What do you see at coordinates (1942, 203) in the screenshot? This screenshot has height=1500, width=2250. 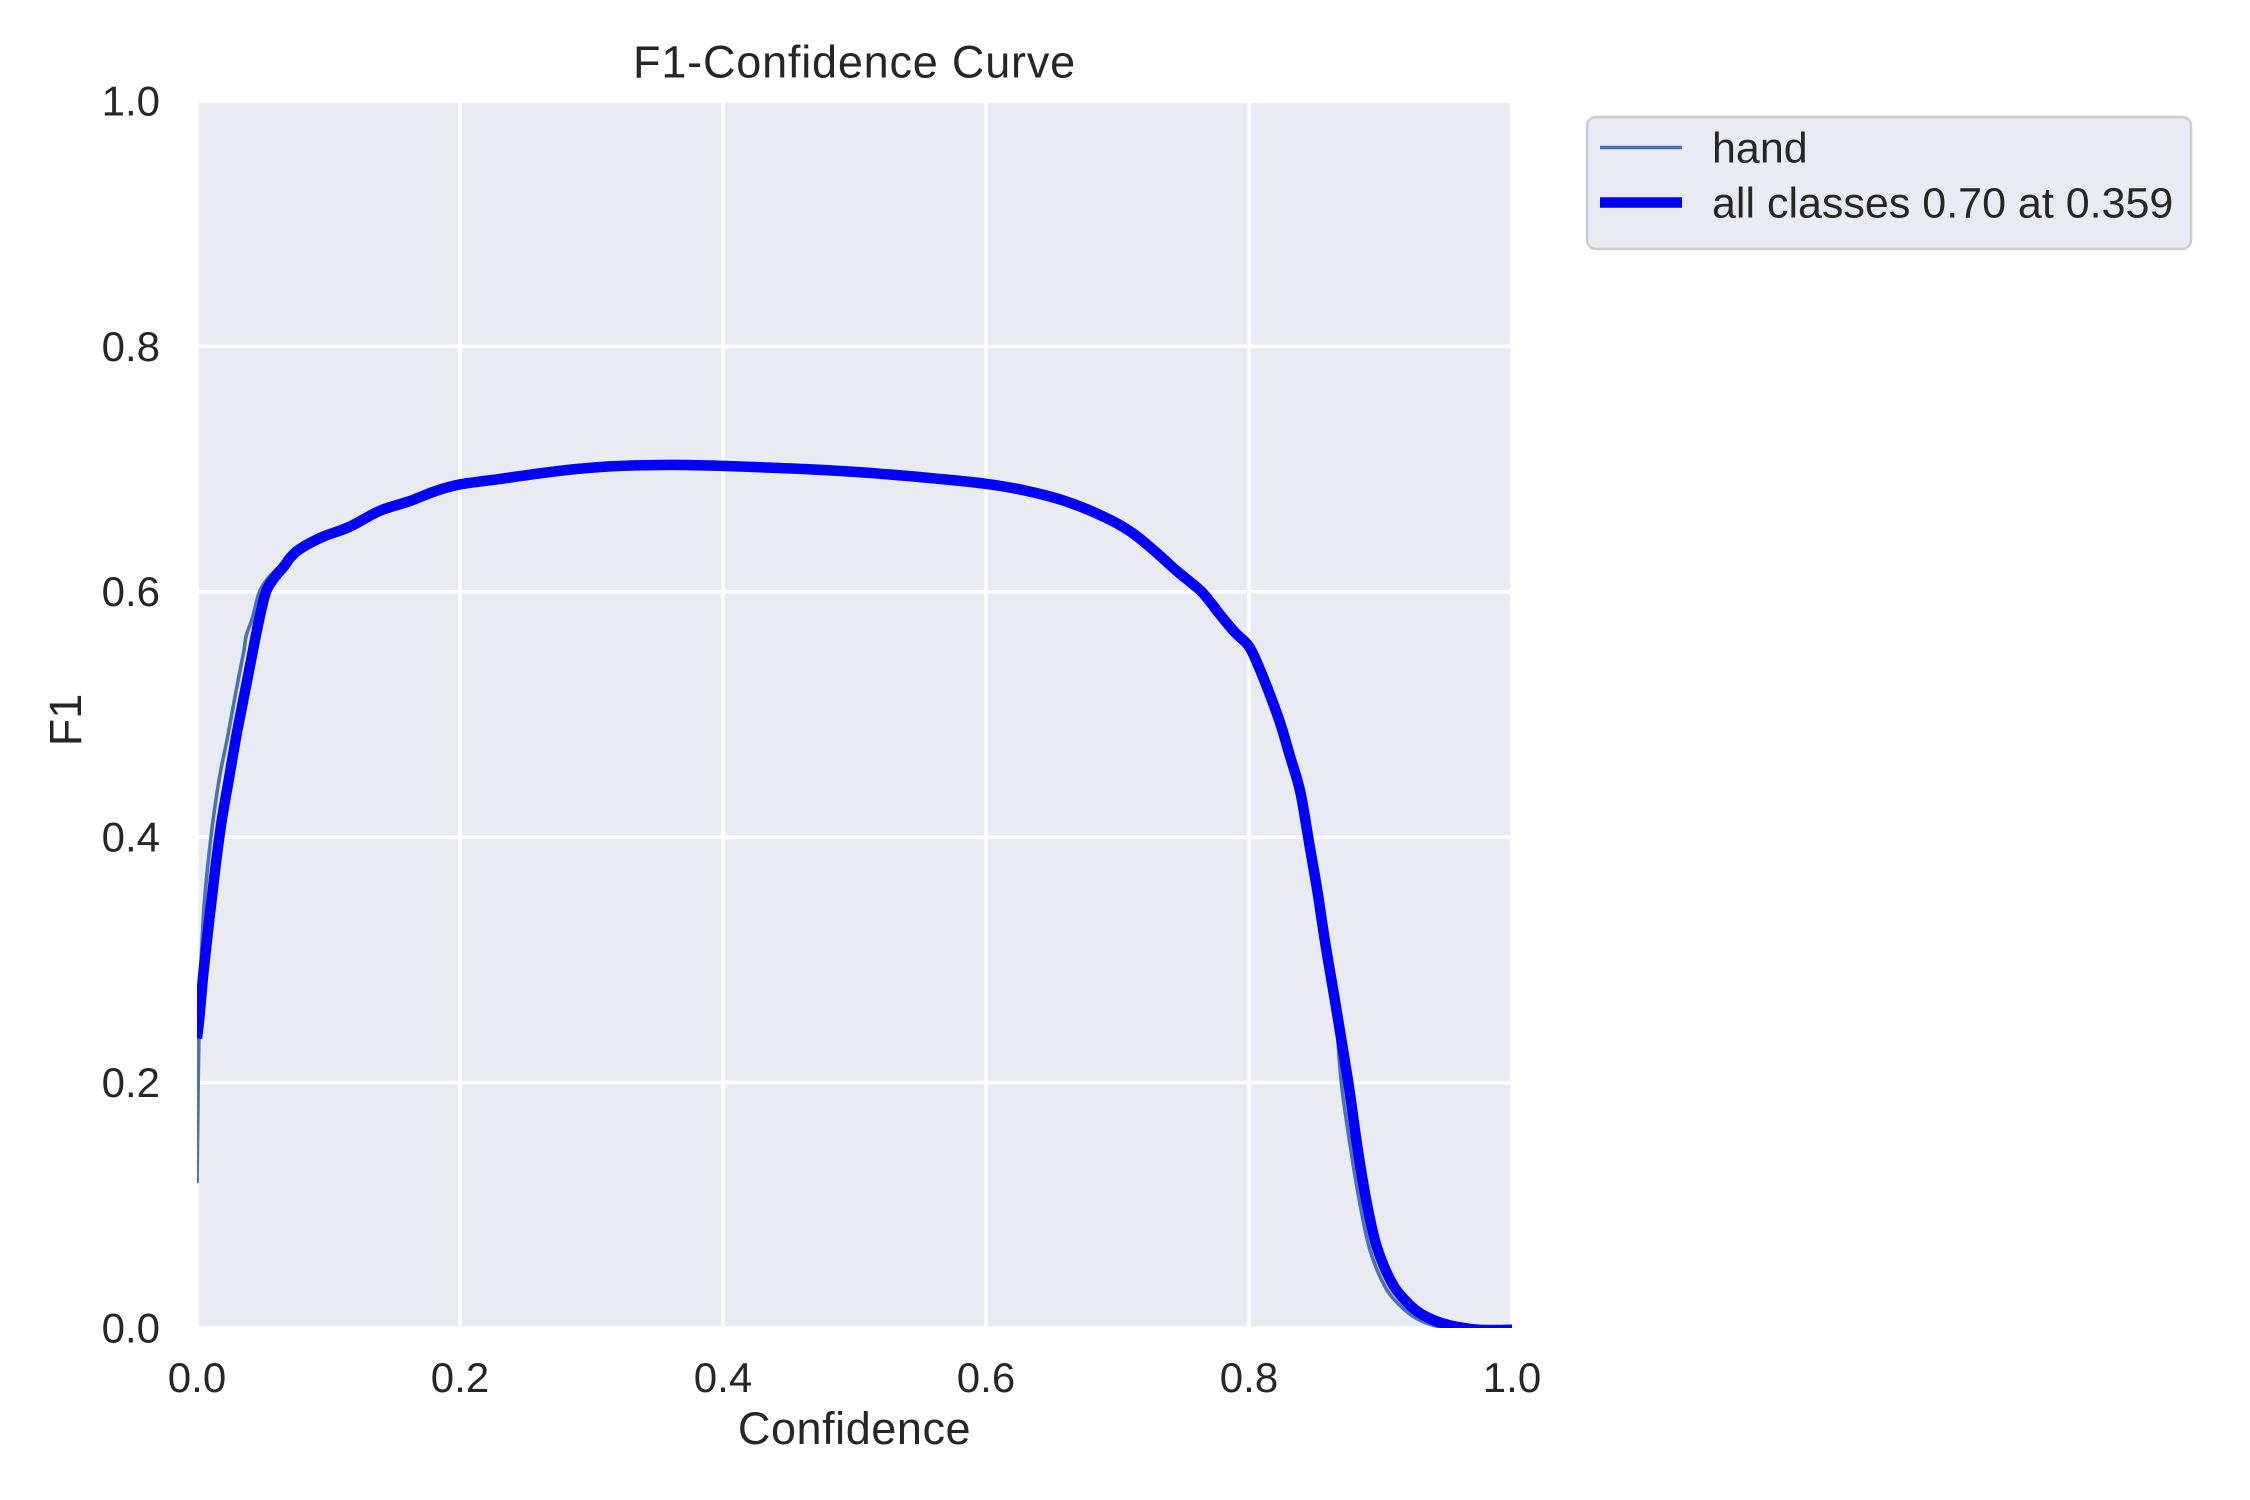 I see `svg-text: all classes 0.70 at 0.359` at bounding box center [1942, 203].